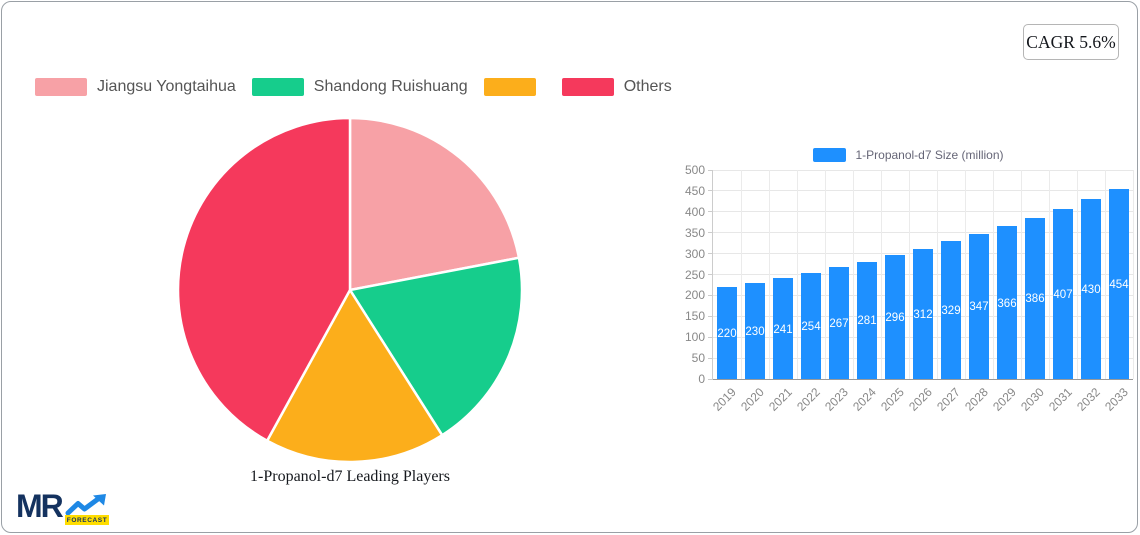 Image resolution: width=1140 pixels, height=535 pixels. What do you see at coordinates (1116, 399) in the screenshot?
I see `x-tick-label: 2033` at bounding box center [1116, 399].